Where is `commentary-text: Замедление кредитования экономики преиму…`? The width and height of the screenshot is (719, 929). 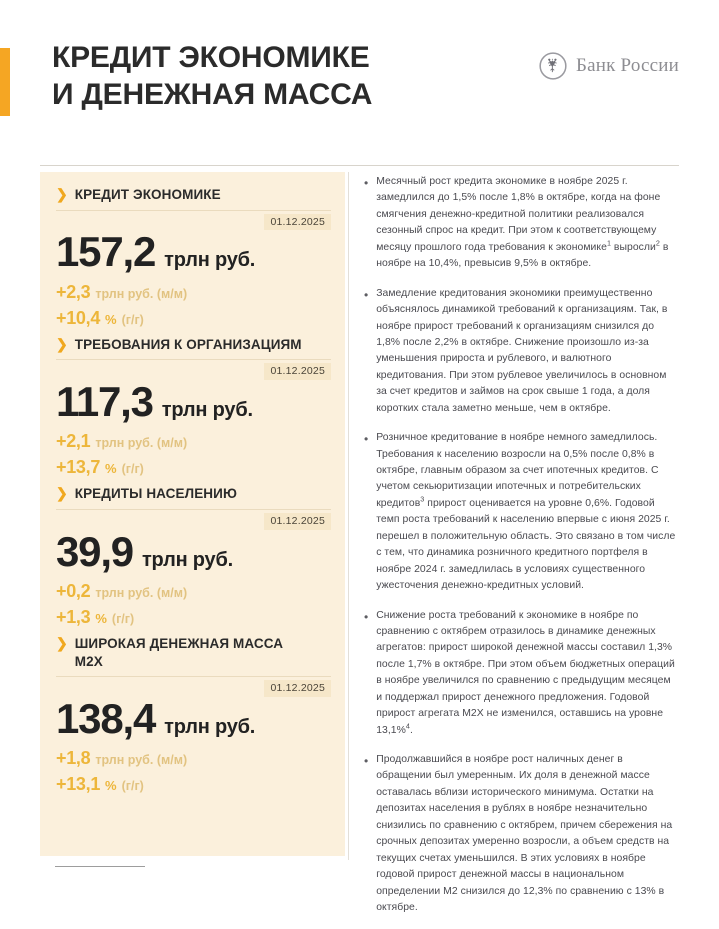 commentary-text: Замедление кредитования экономики преиму… is located at coordinates (527, 352).